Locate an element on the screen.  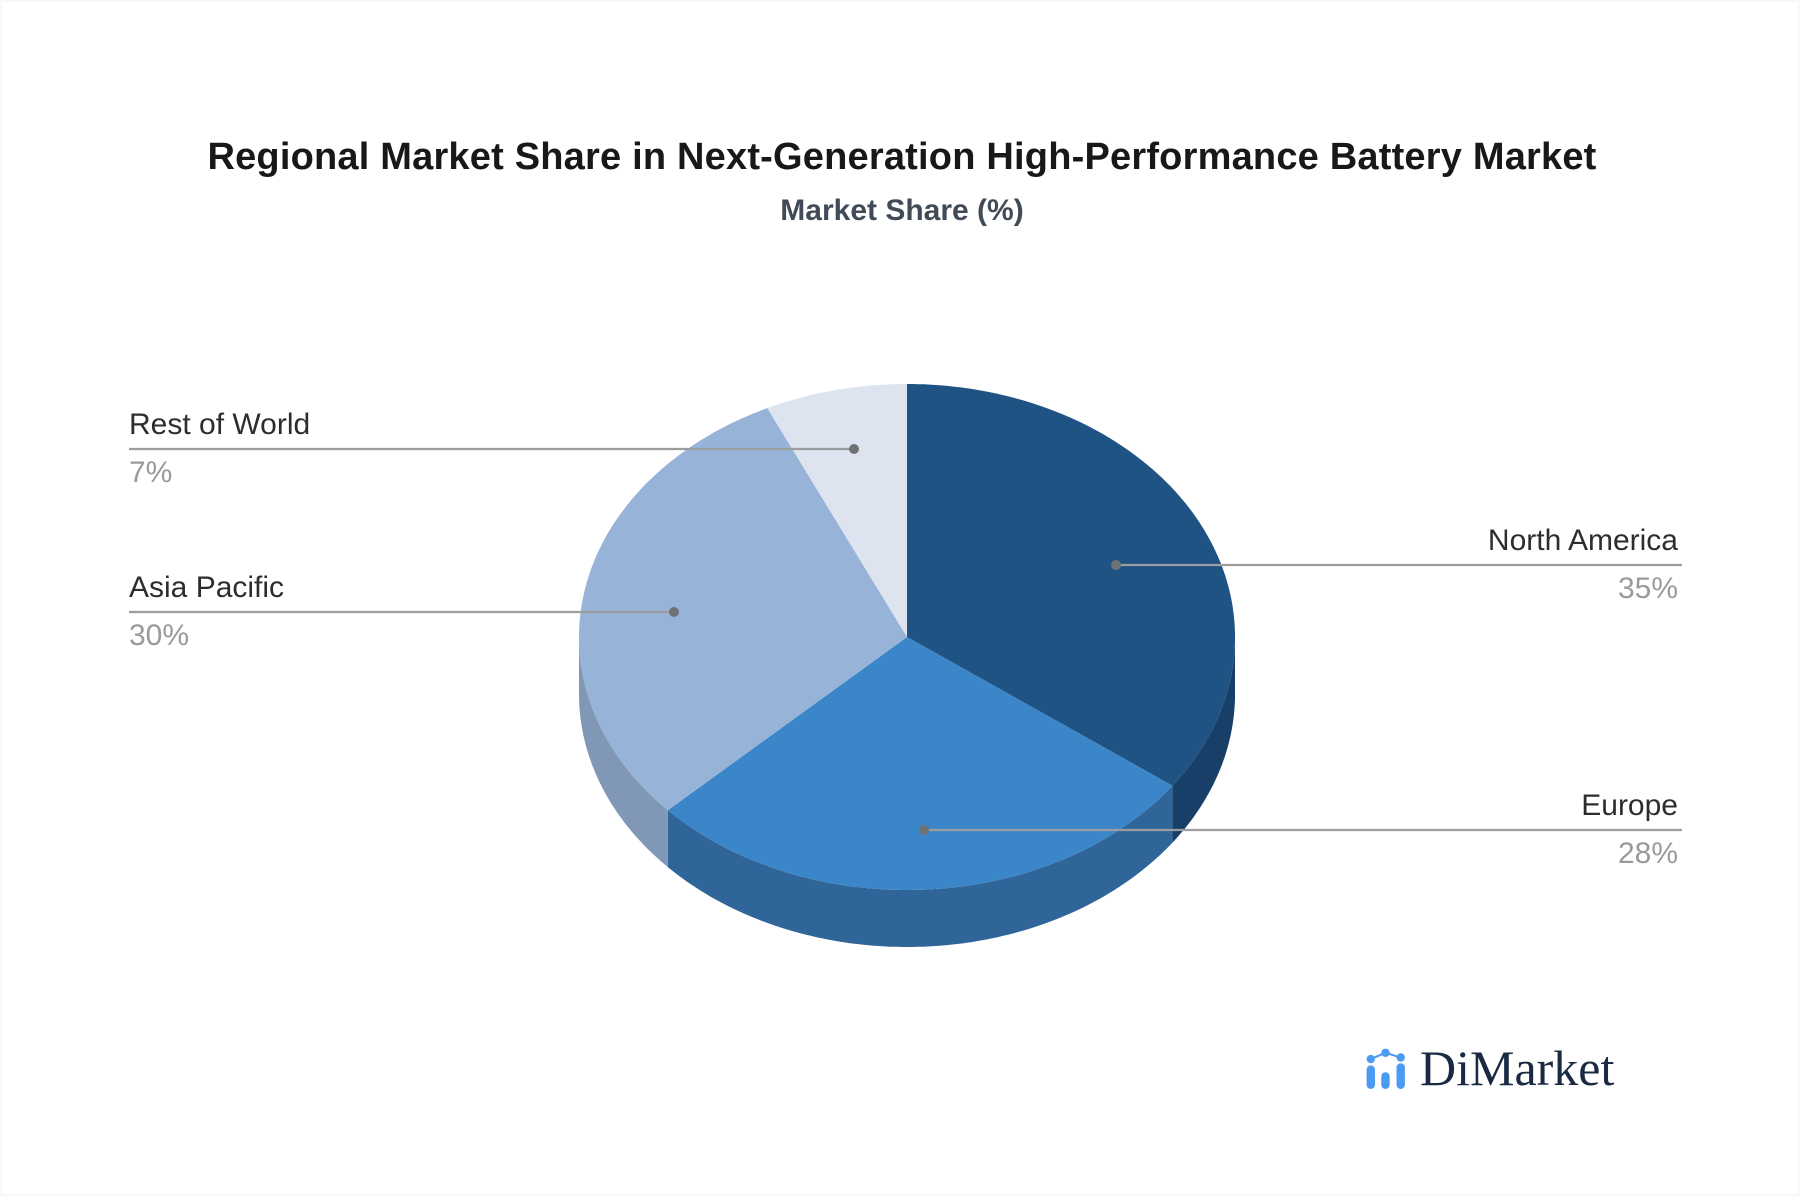
dimarket-logo: DiMarket is located at coordinates (1489, 1068).